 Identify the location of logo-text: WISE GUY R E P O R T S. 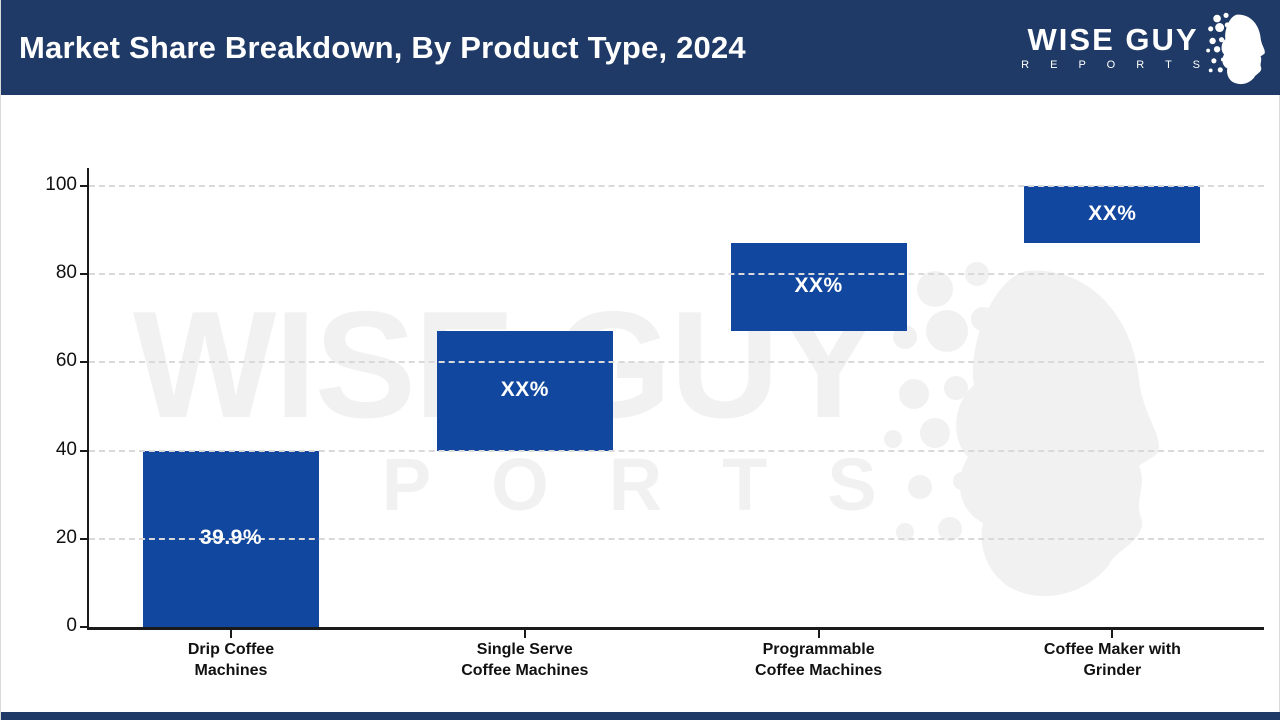
(1113, 47).